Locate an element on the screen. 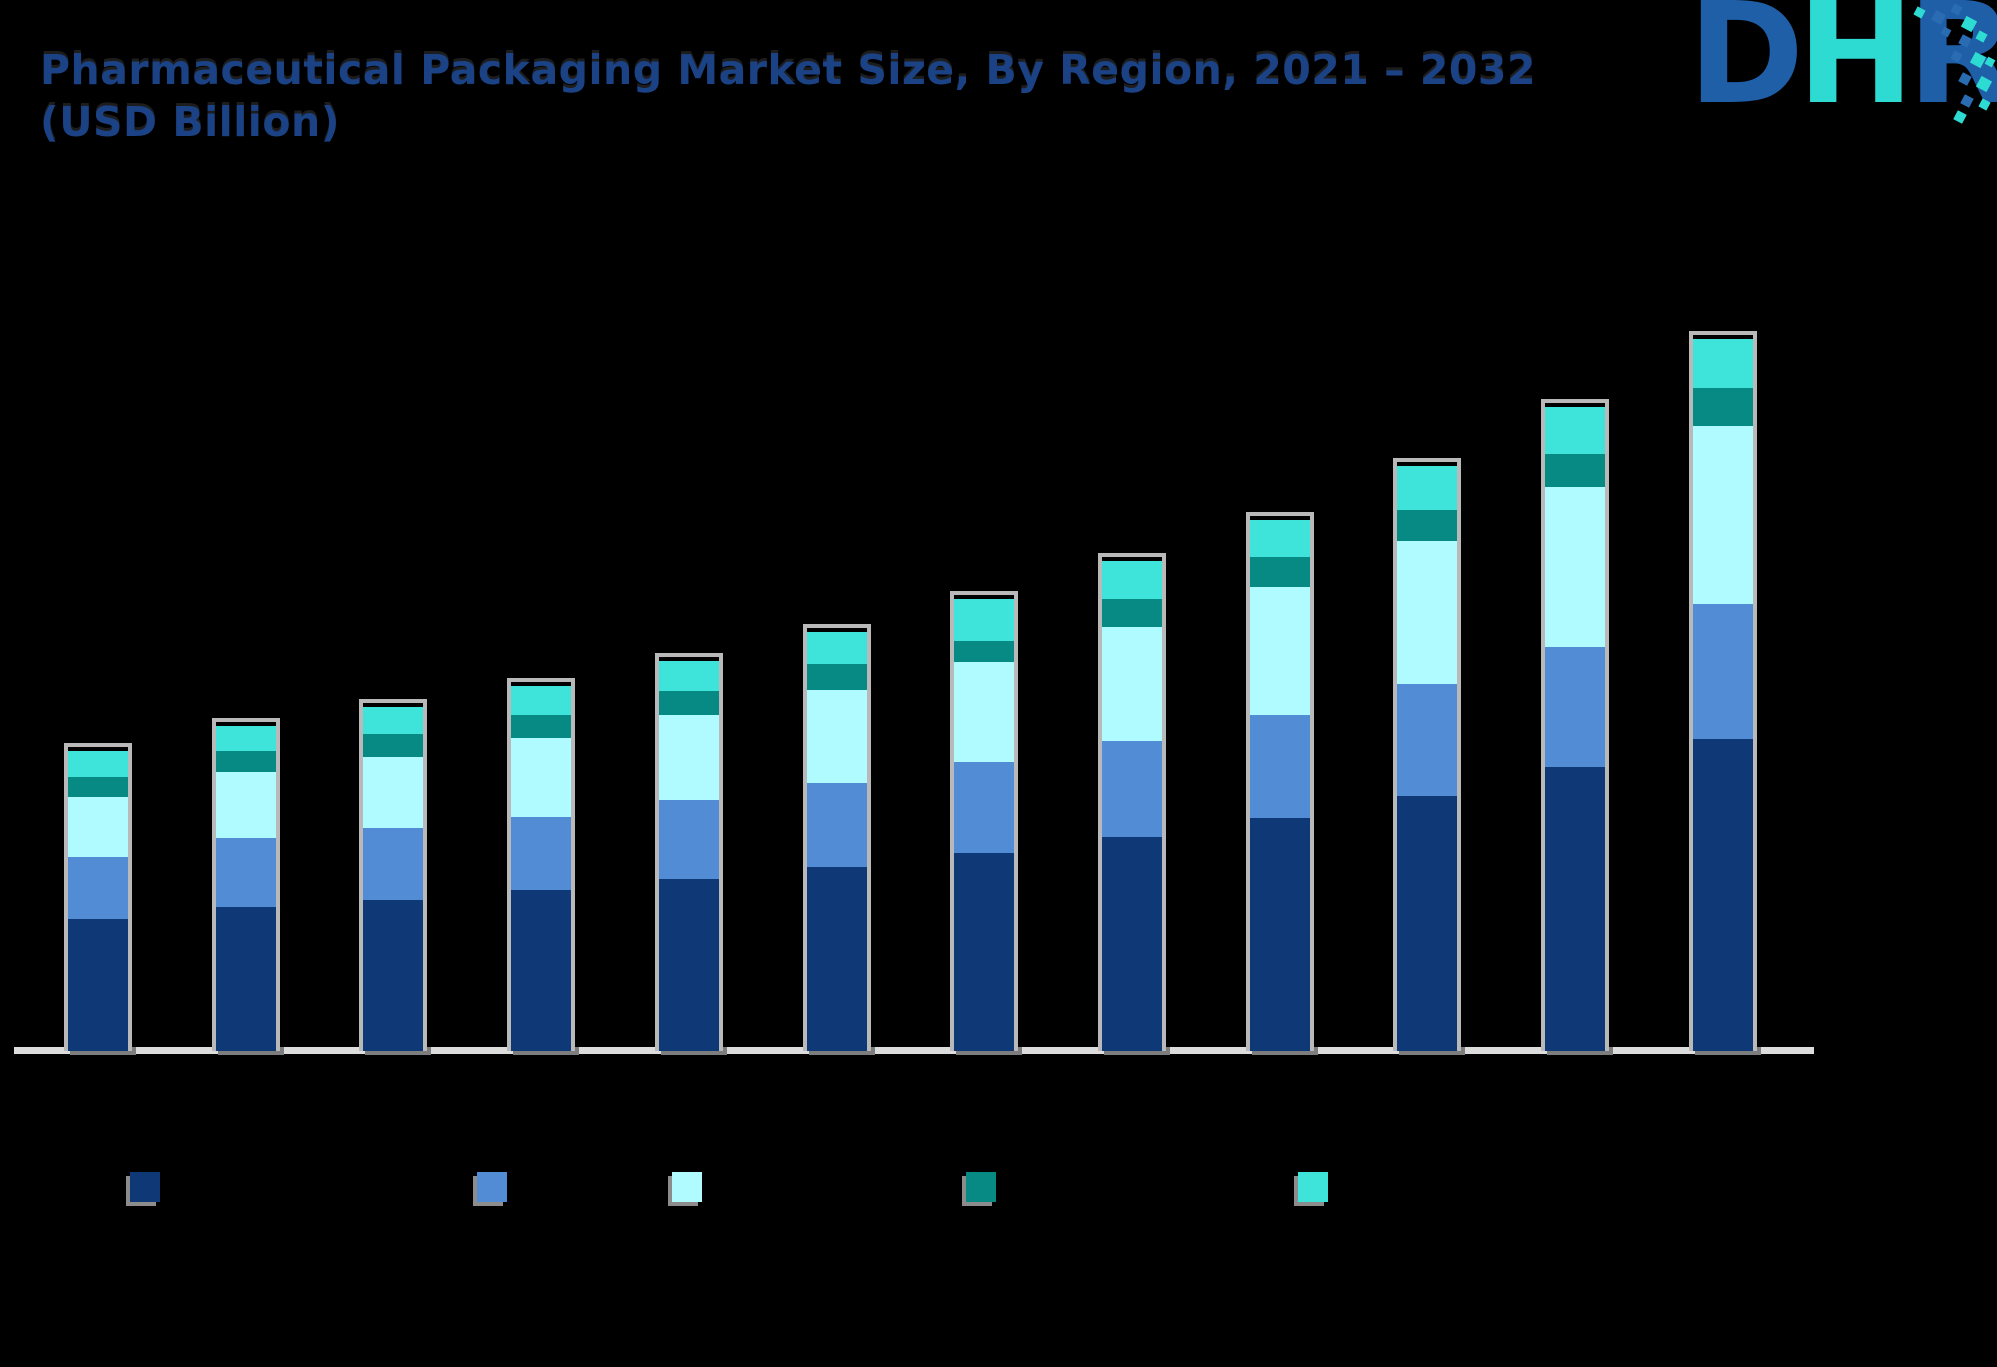 The width and height of the screenshot is (1997, 1367). legend-swatch-series-5-turquoise is located at coordinates (1313, 1187).